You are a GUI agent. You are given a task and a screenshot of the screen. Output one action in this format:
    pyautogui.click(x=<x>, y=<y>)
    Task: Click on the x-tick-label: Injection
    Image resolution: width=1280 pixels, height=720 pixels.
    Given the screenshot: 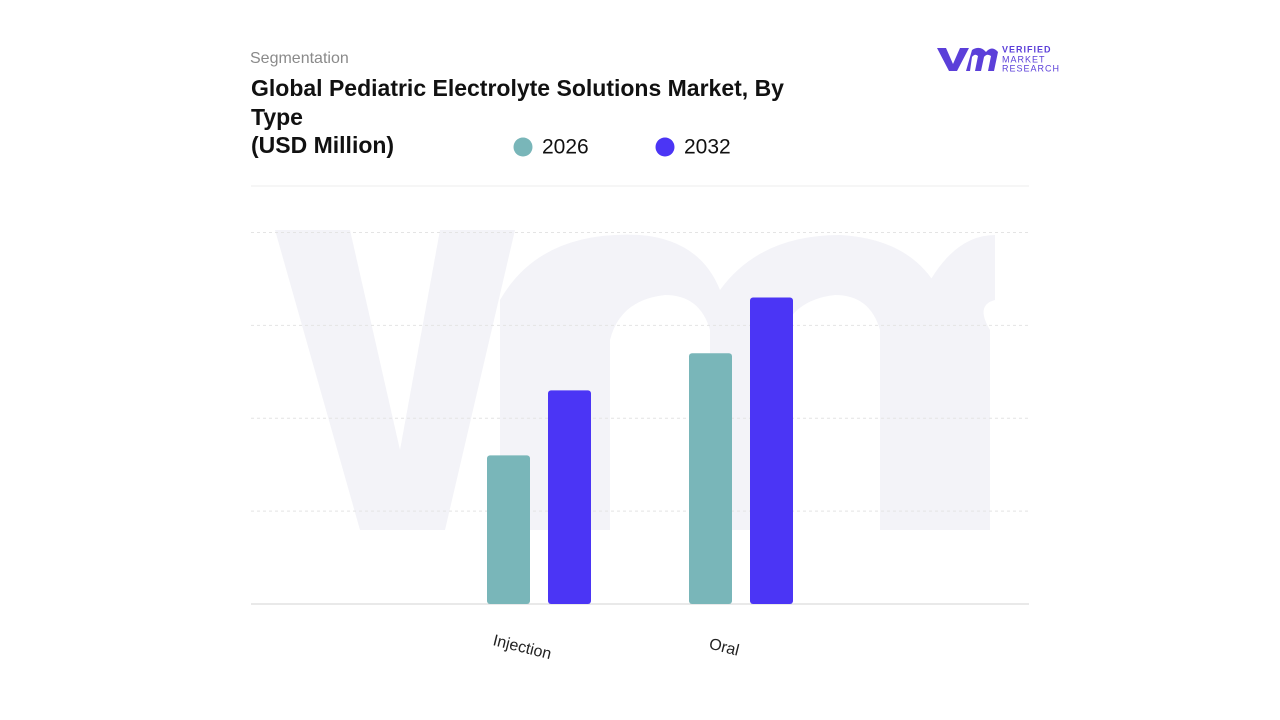 What is the action you would take?
    pyautogui.click(x=522, y=647)
    